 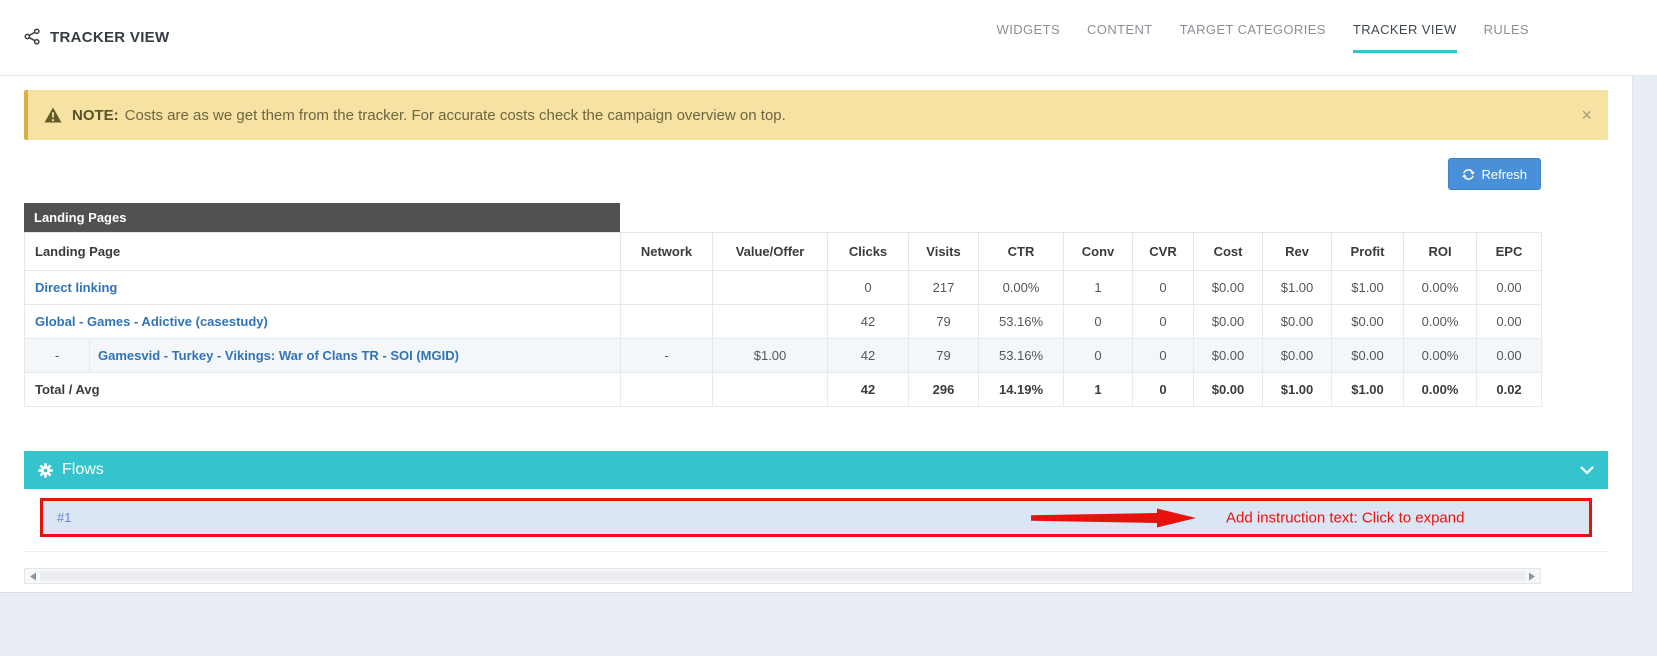 What do you see at coordinates (1469, 174) in the screenshot?
I see `refresh-icon` at bounding box center [1469, 174].